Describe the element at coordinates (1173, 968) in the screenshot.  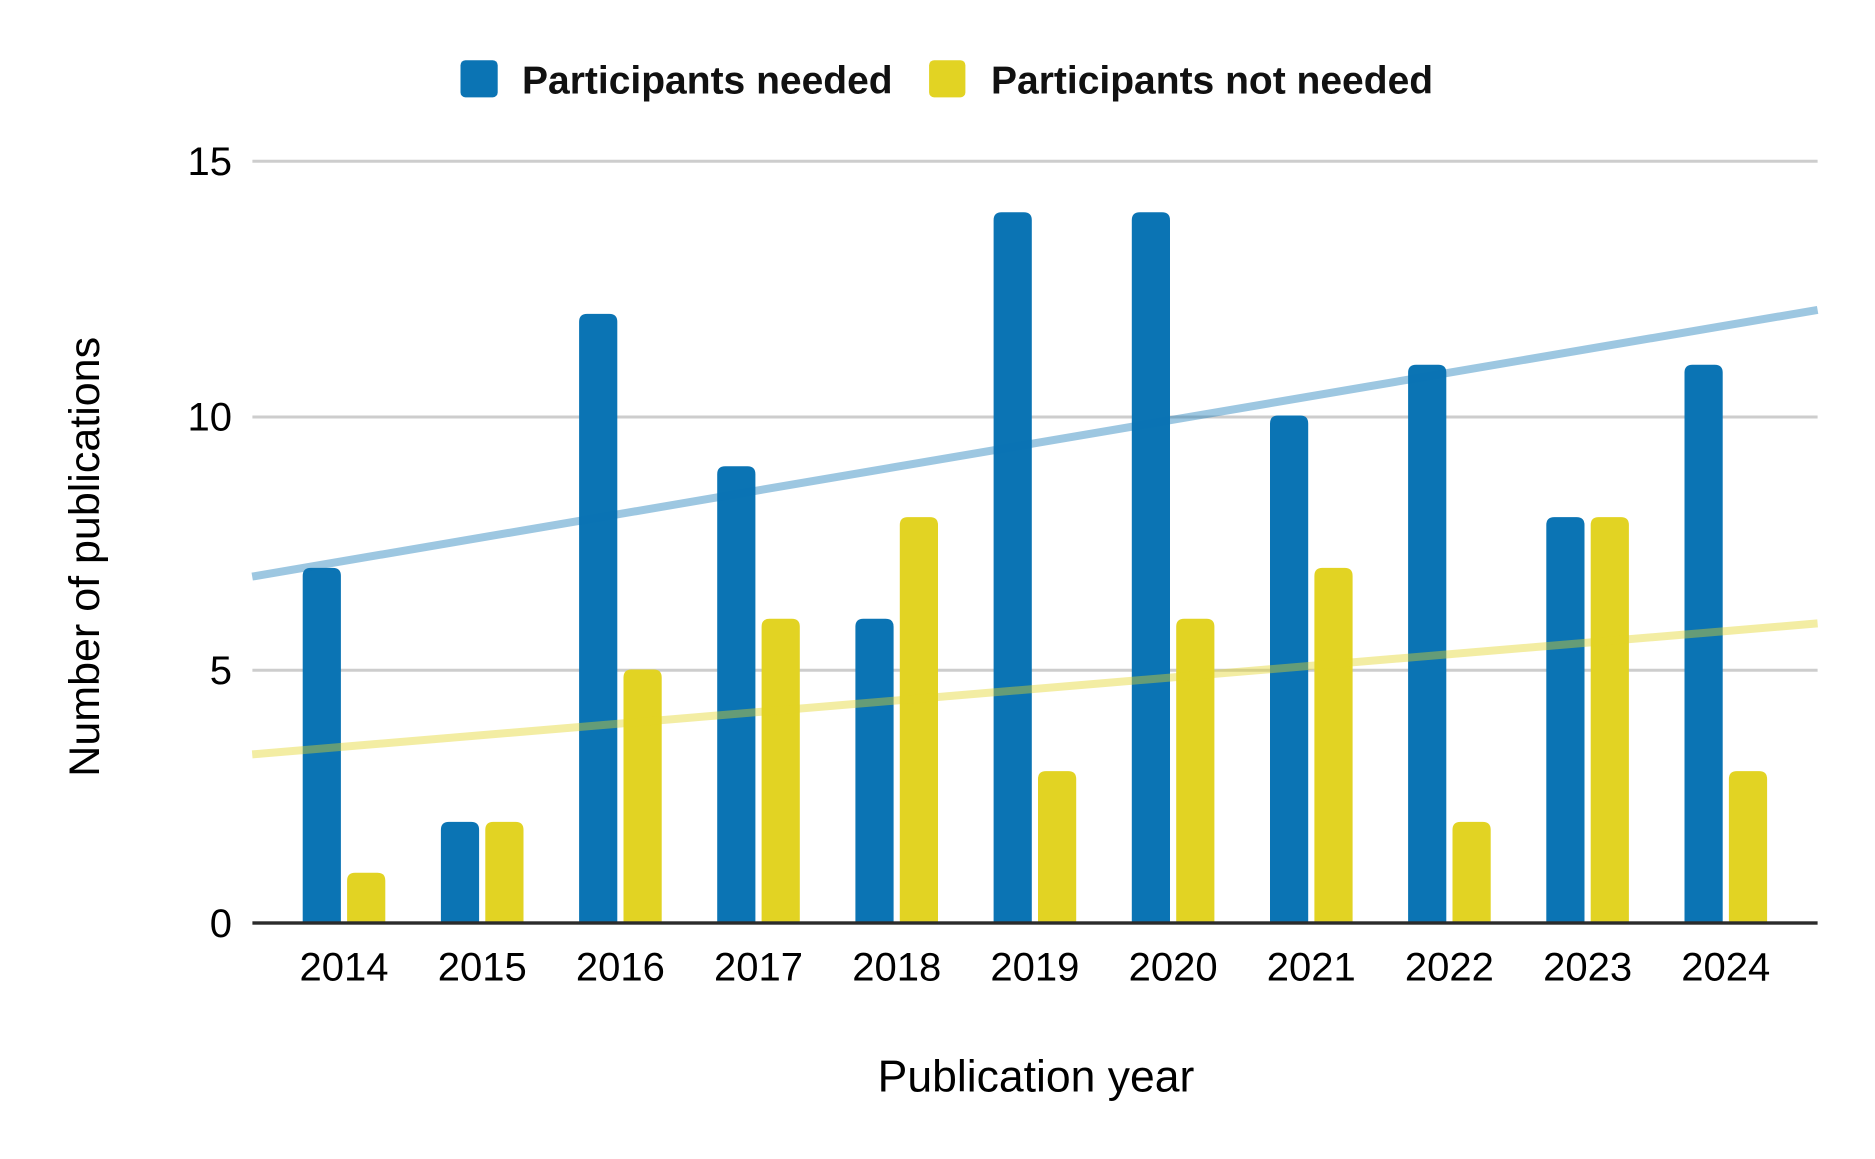
I see `svg-text: 2020` at that location.